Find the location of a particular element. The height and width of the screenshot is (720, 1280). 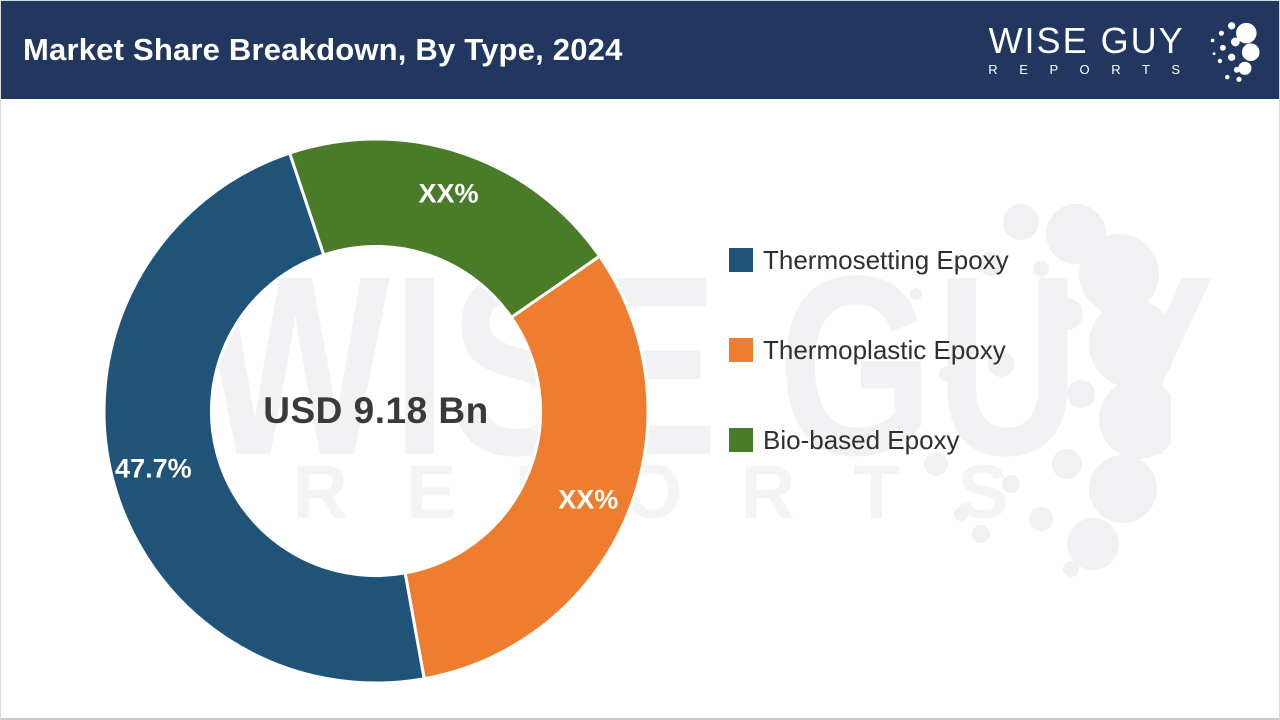

chart-center-value: USD 9.18 Bn is located at coordinates (376, 410).